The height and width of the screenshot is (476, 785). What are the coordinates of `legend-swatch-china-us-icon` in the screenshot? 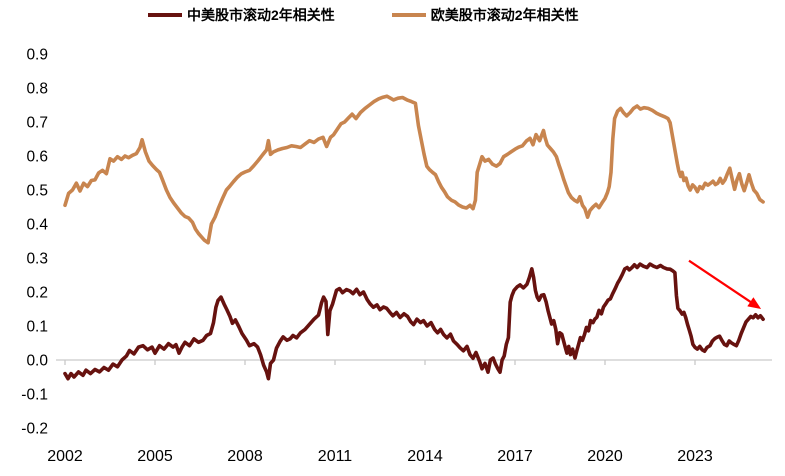 It's located at (165, 15).